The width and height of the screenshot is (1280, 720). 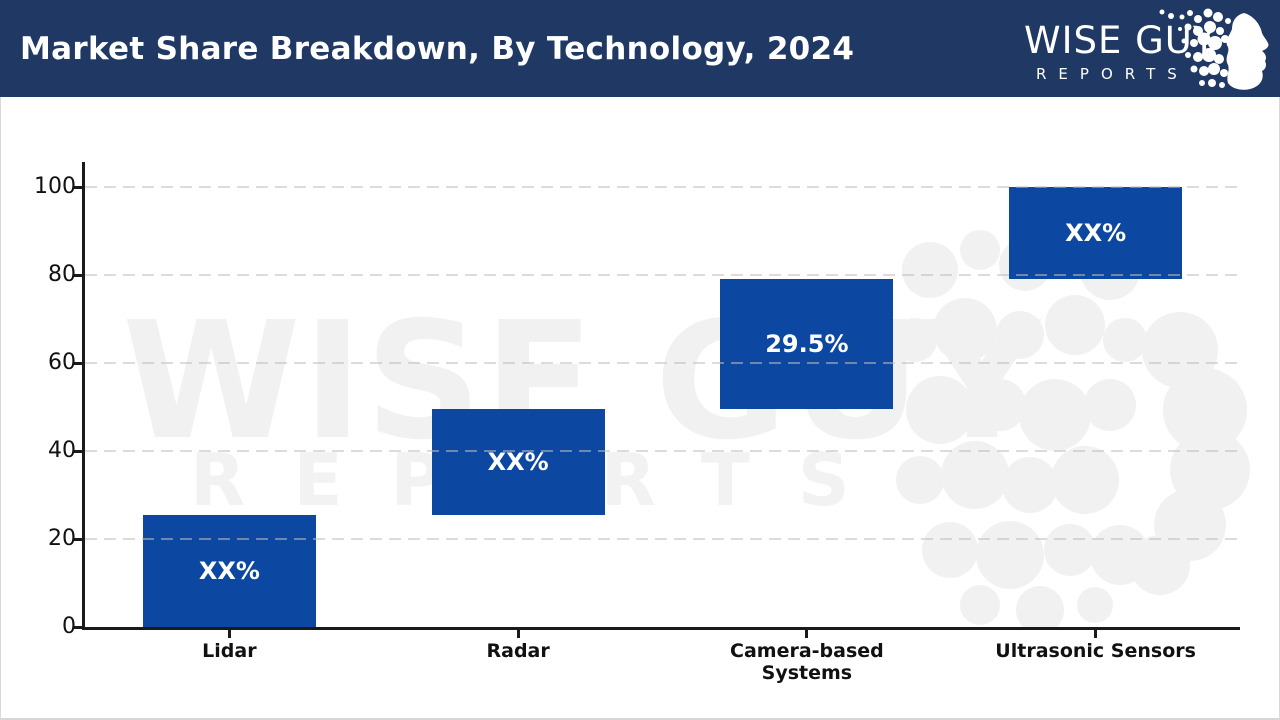 What do you see at coordinates (69, 626) in the screenshot?
I see `y-tick-label: 0` at bounding box center [69, 626].